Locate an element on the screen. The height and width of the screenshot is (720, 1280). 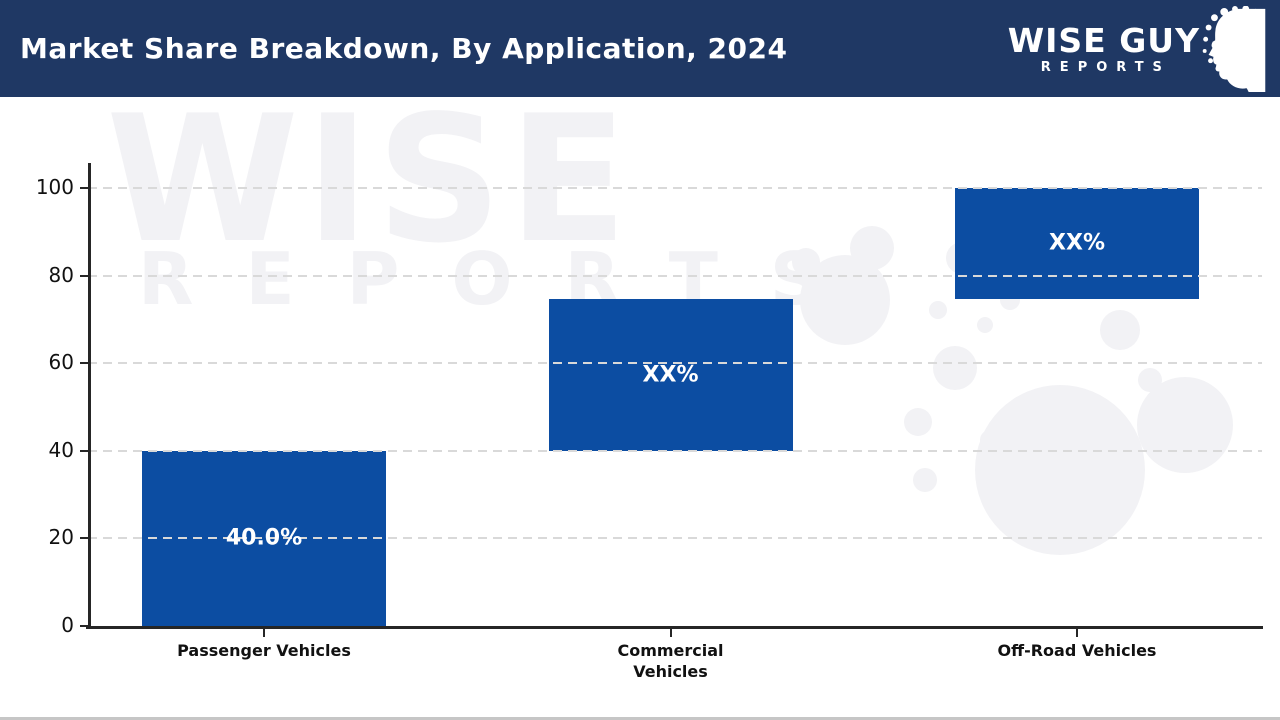
x-tick-label-line: Passenger Vehicles is located at coordinates (264, 650).